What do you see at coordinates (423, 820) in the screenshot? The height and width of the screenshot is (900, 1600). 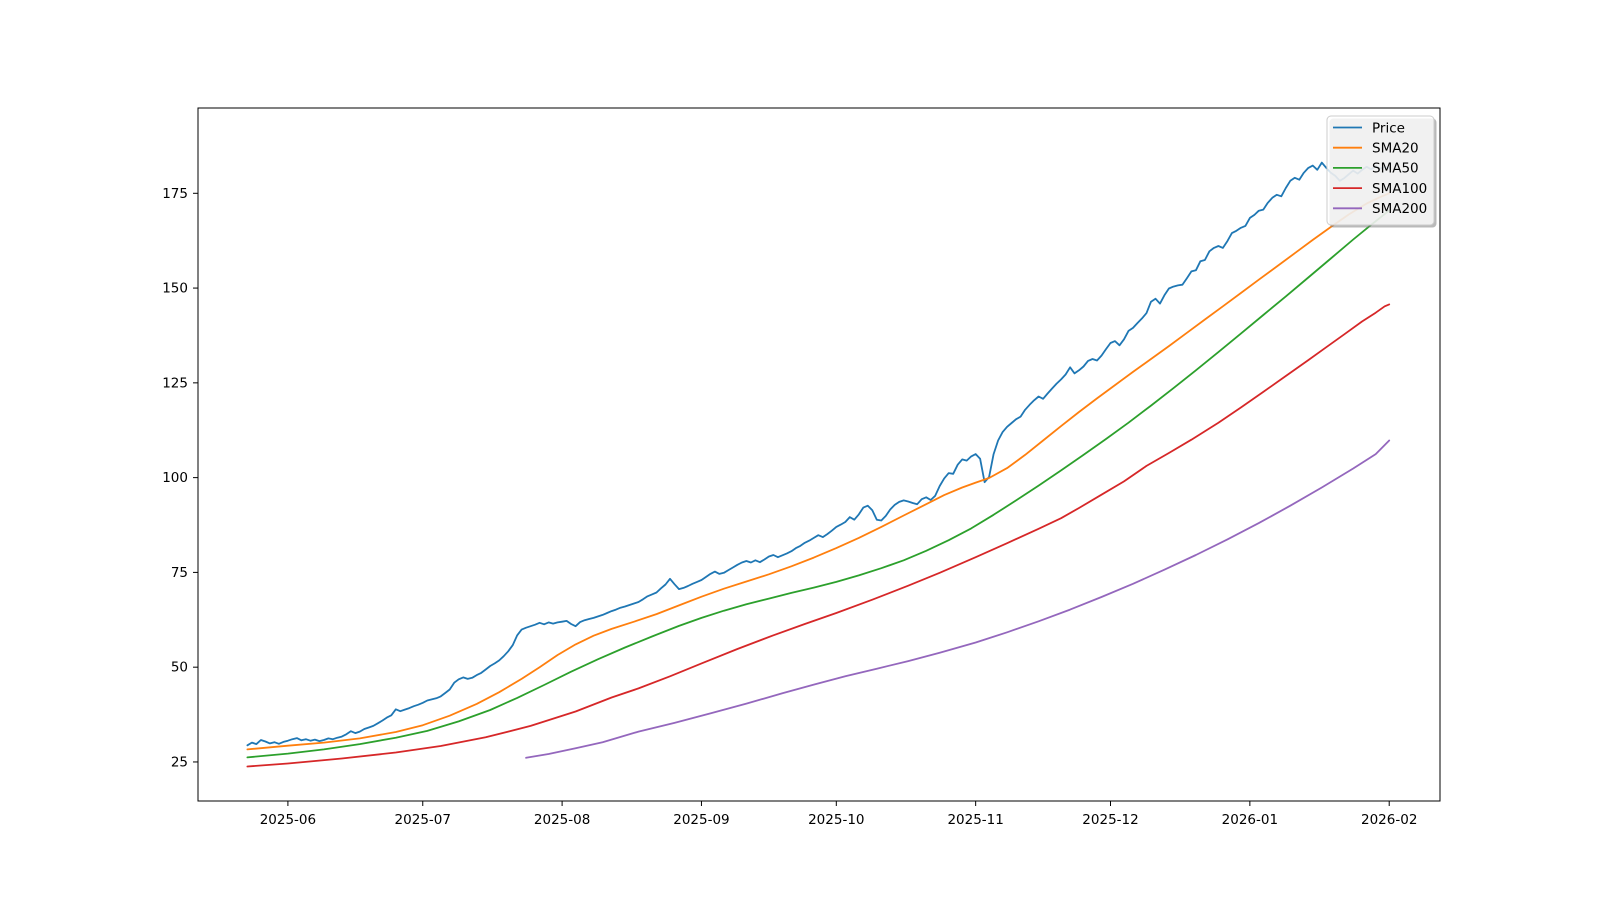 I see `x-tick-label: 2025-07` at bounding box center [423, 820].